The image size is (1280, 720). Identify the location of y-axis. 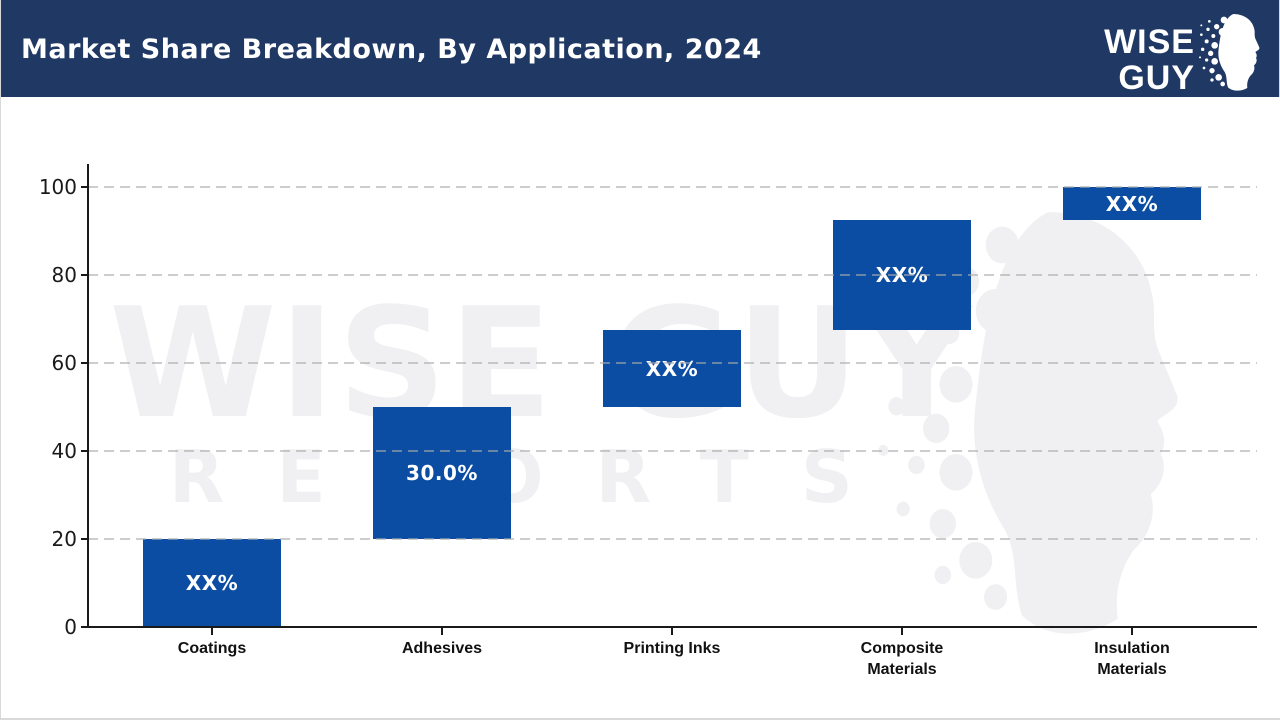
(88, 396).